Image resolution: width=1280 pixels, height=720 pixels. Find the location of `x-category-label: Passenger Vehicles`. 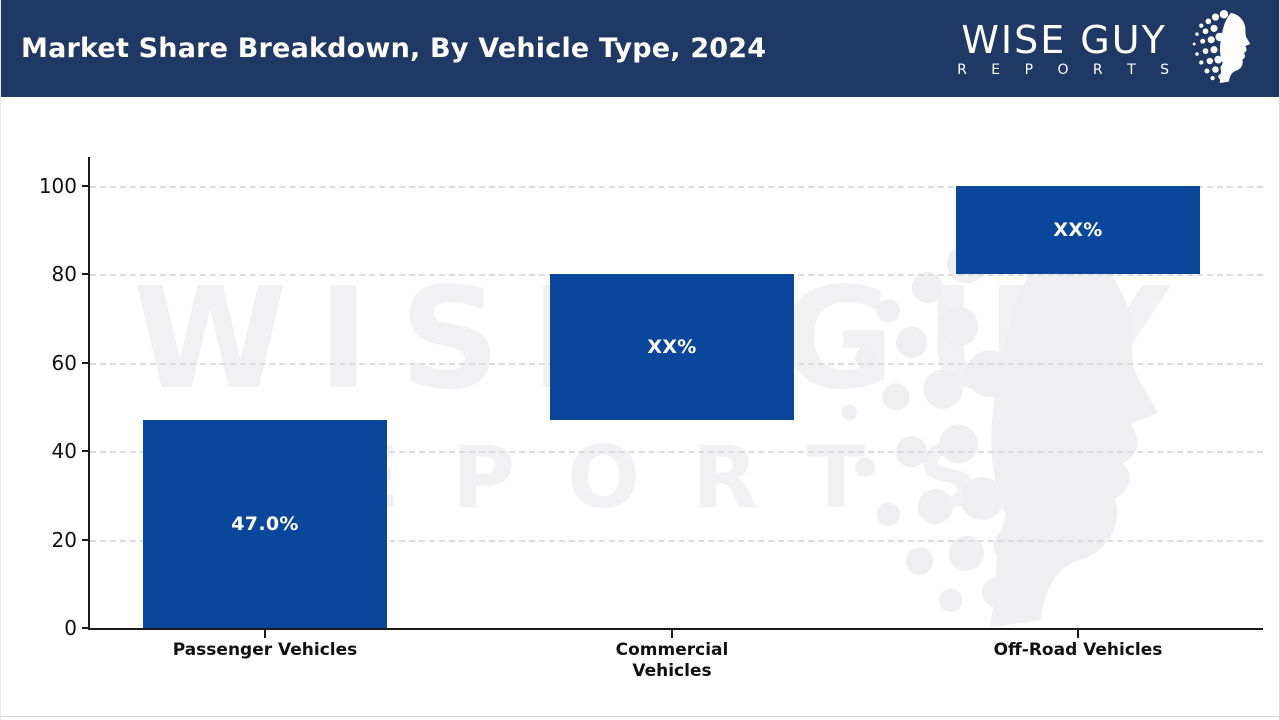

x-category-label: Passenger Vehicles is located at coordinates (265, 650).